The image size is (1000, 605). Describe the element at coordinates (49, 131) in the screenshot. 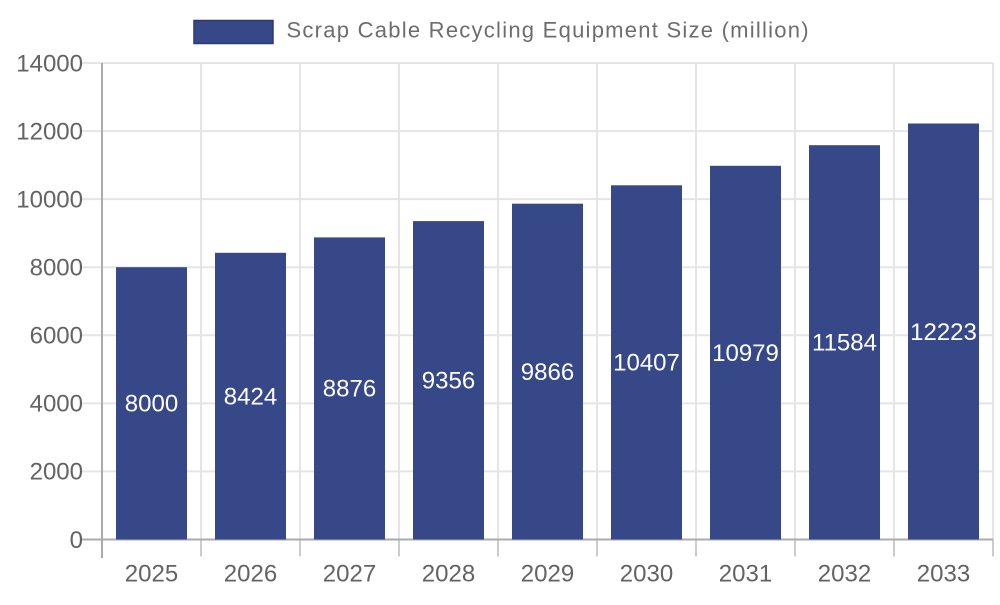

I see `svg-text: 12000` at that location.